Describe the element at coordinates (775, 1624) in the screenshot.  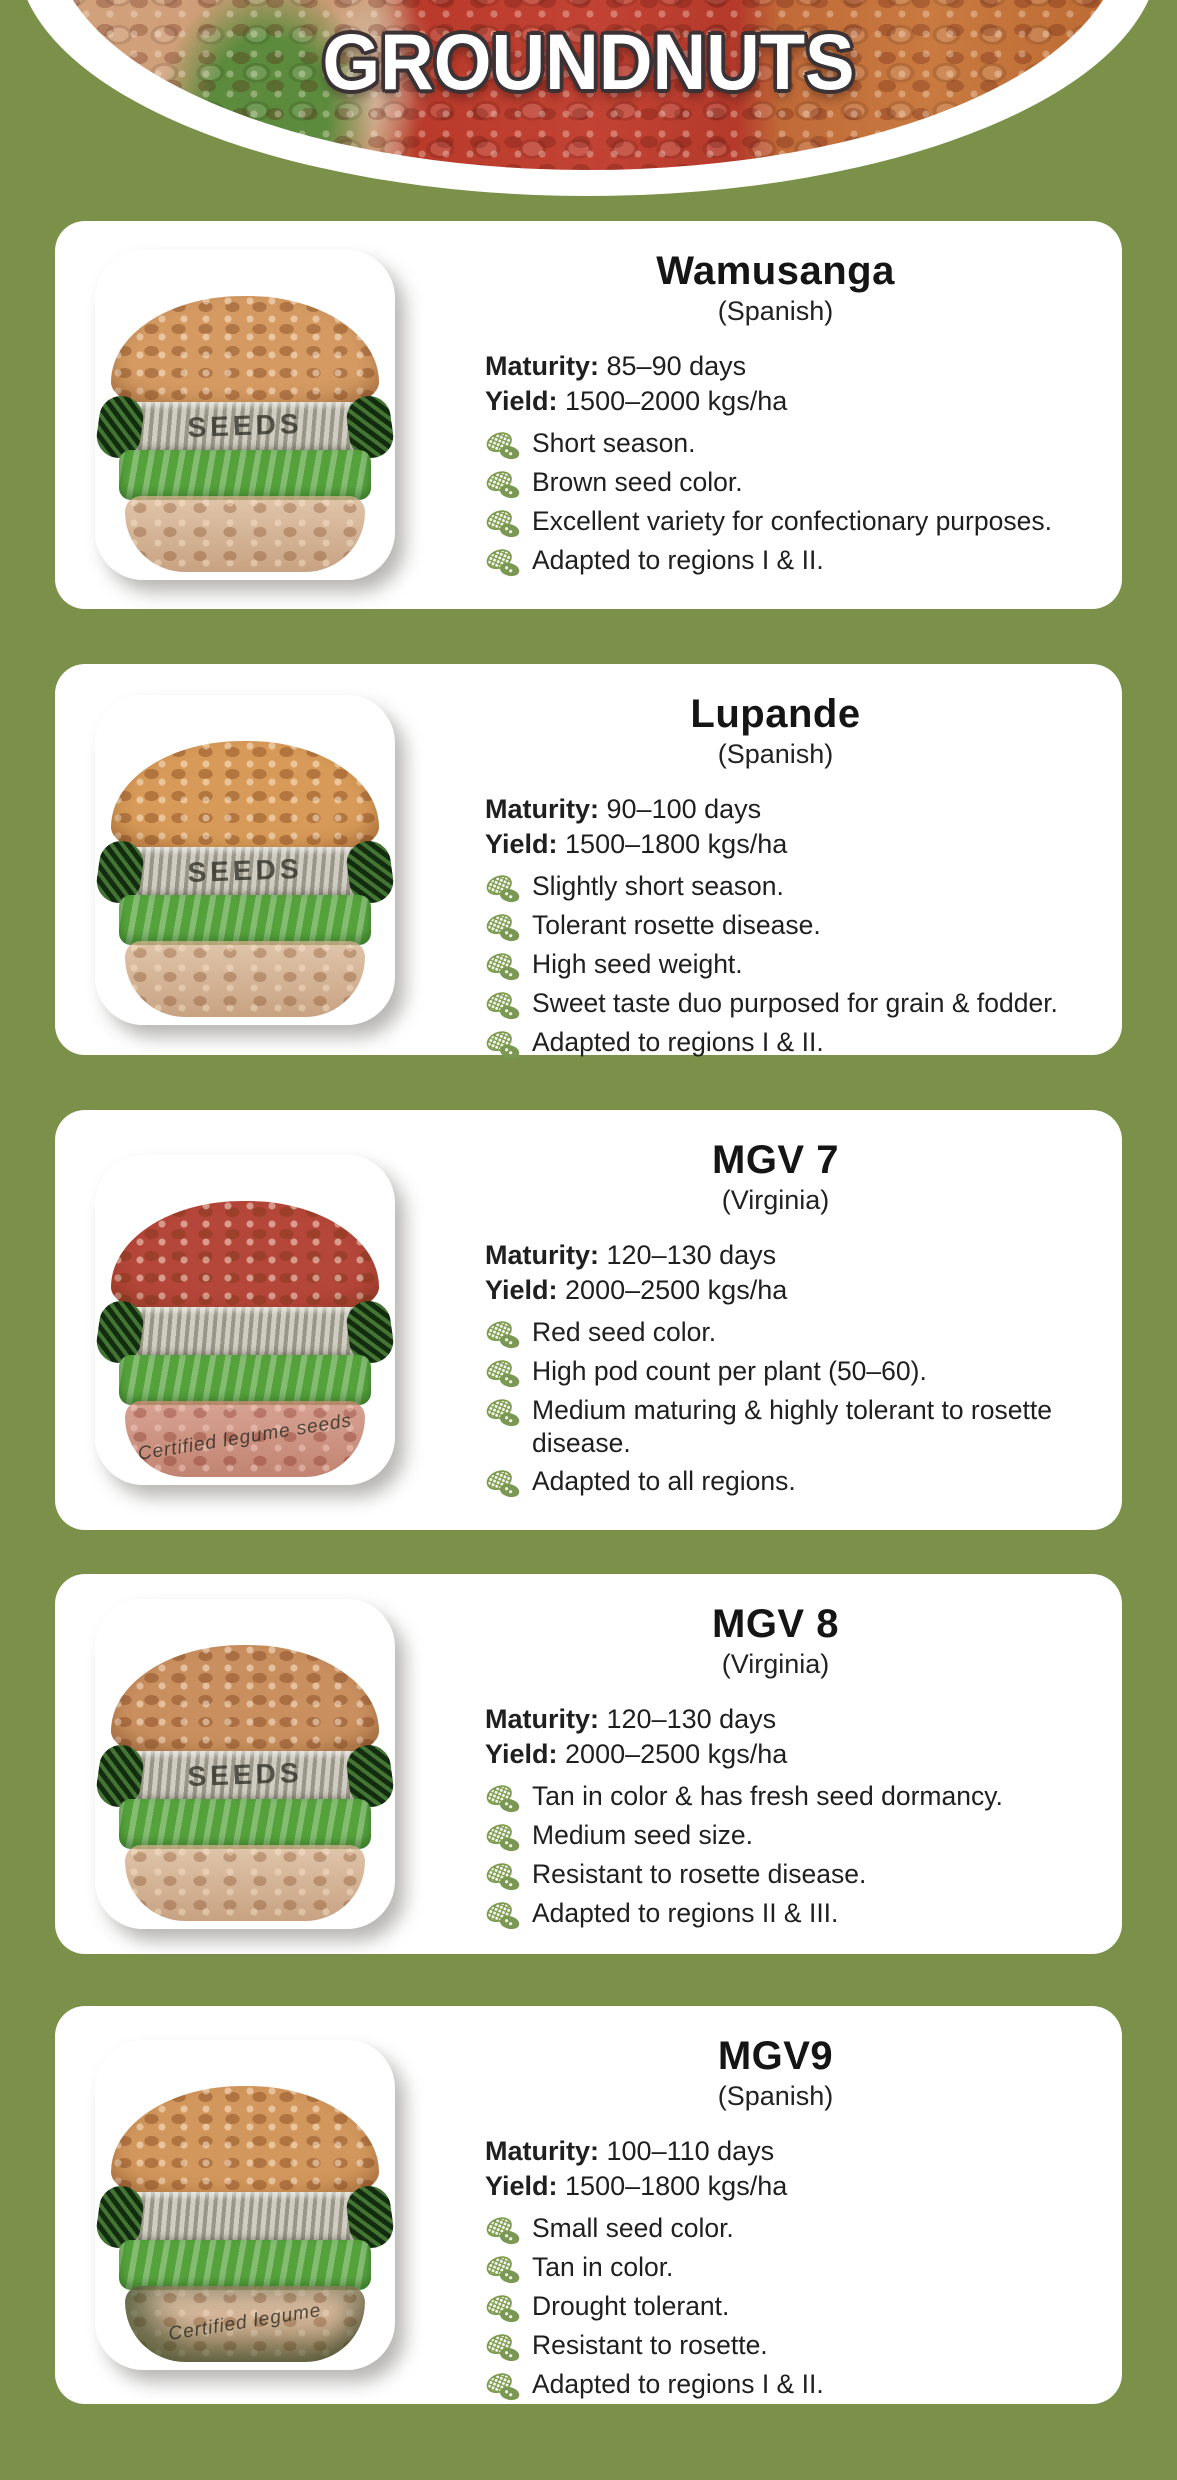
I see `variety-name: MGV 8` at that location.